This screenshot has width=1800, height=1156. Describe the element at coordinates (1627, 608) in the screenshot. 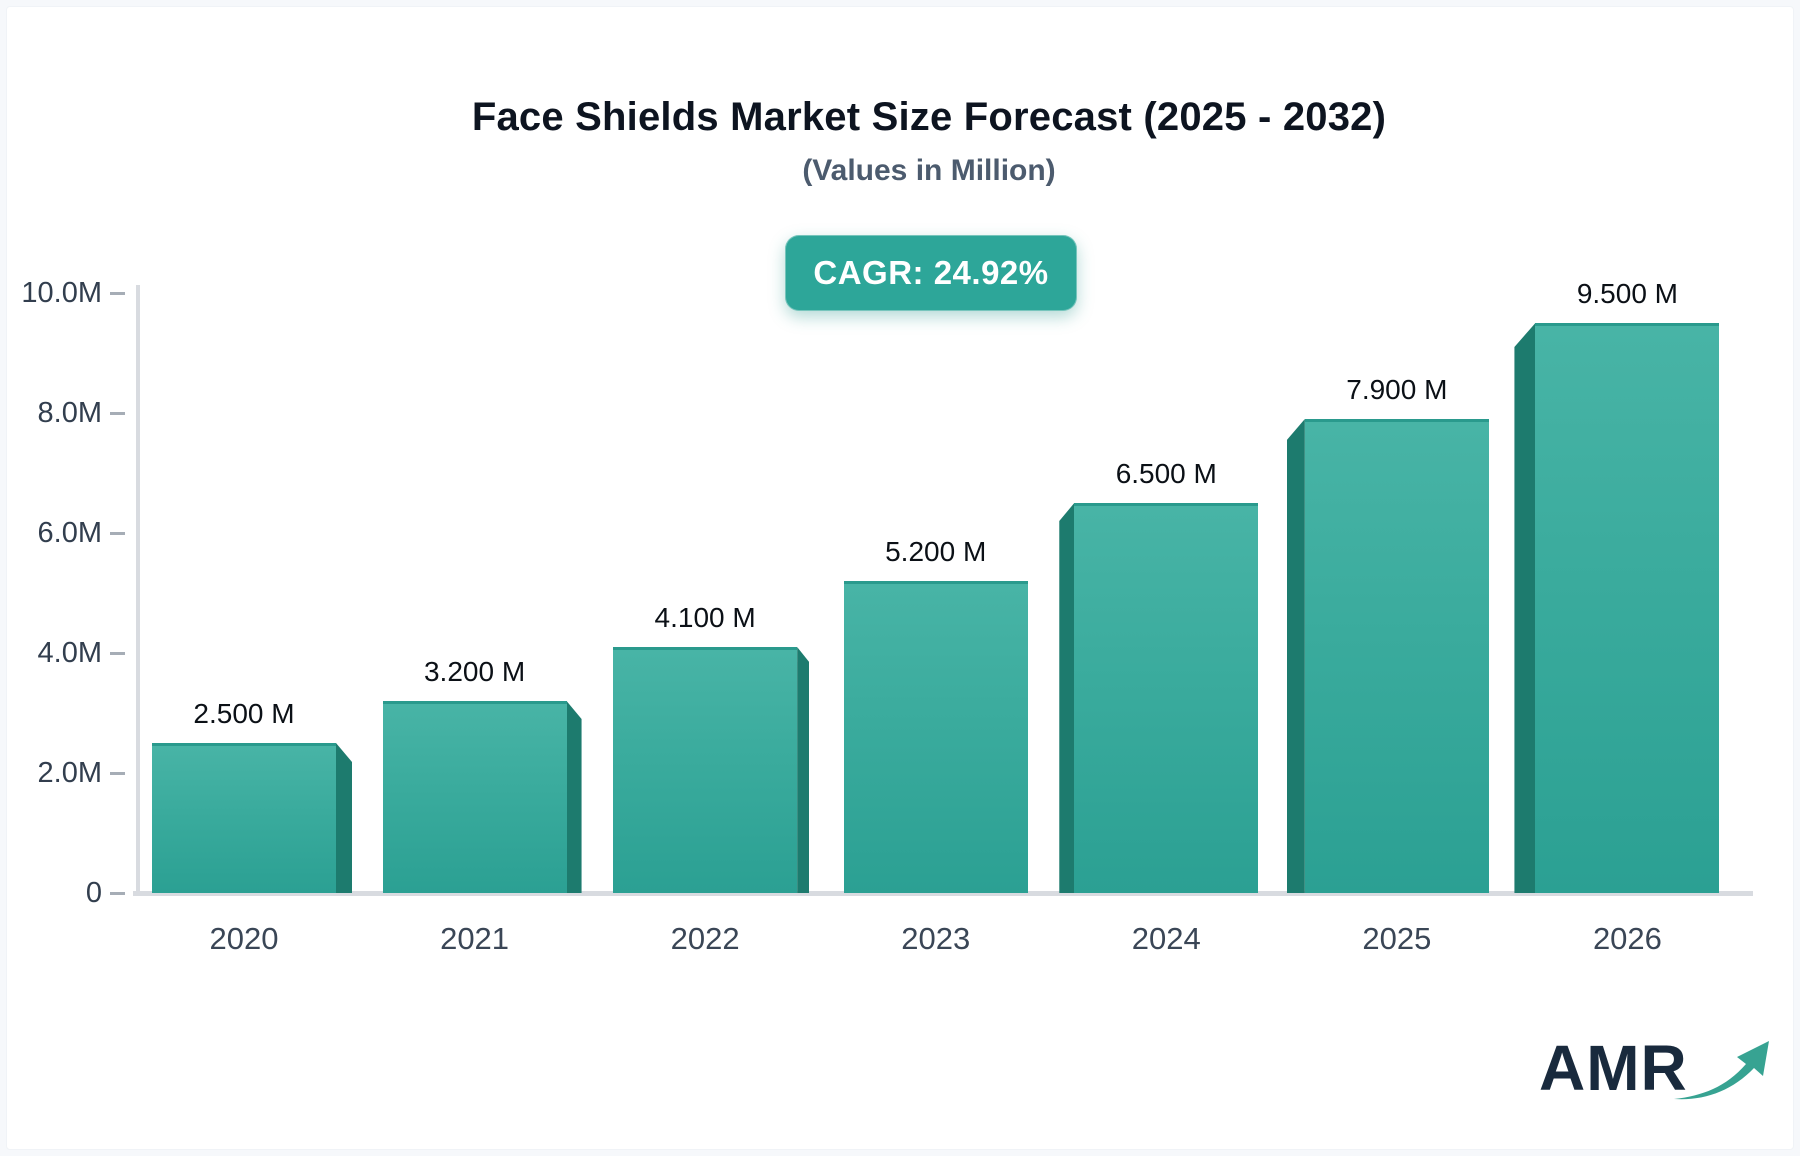

I see `bar-2026` at that location.